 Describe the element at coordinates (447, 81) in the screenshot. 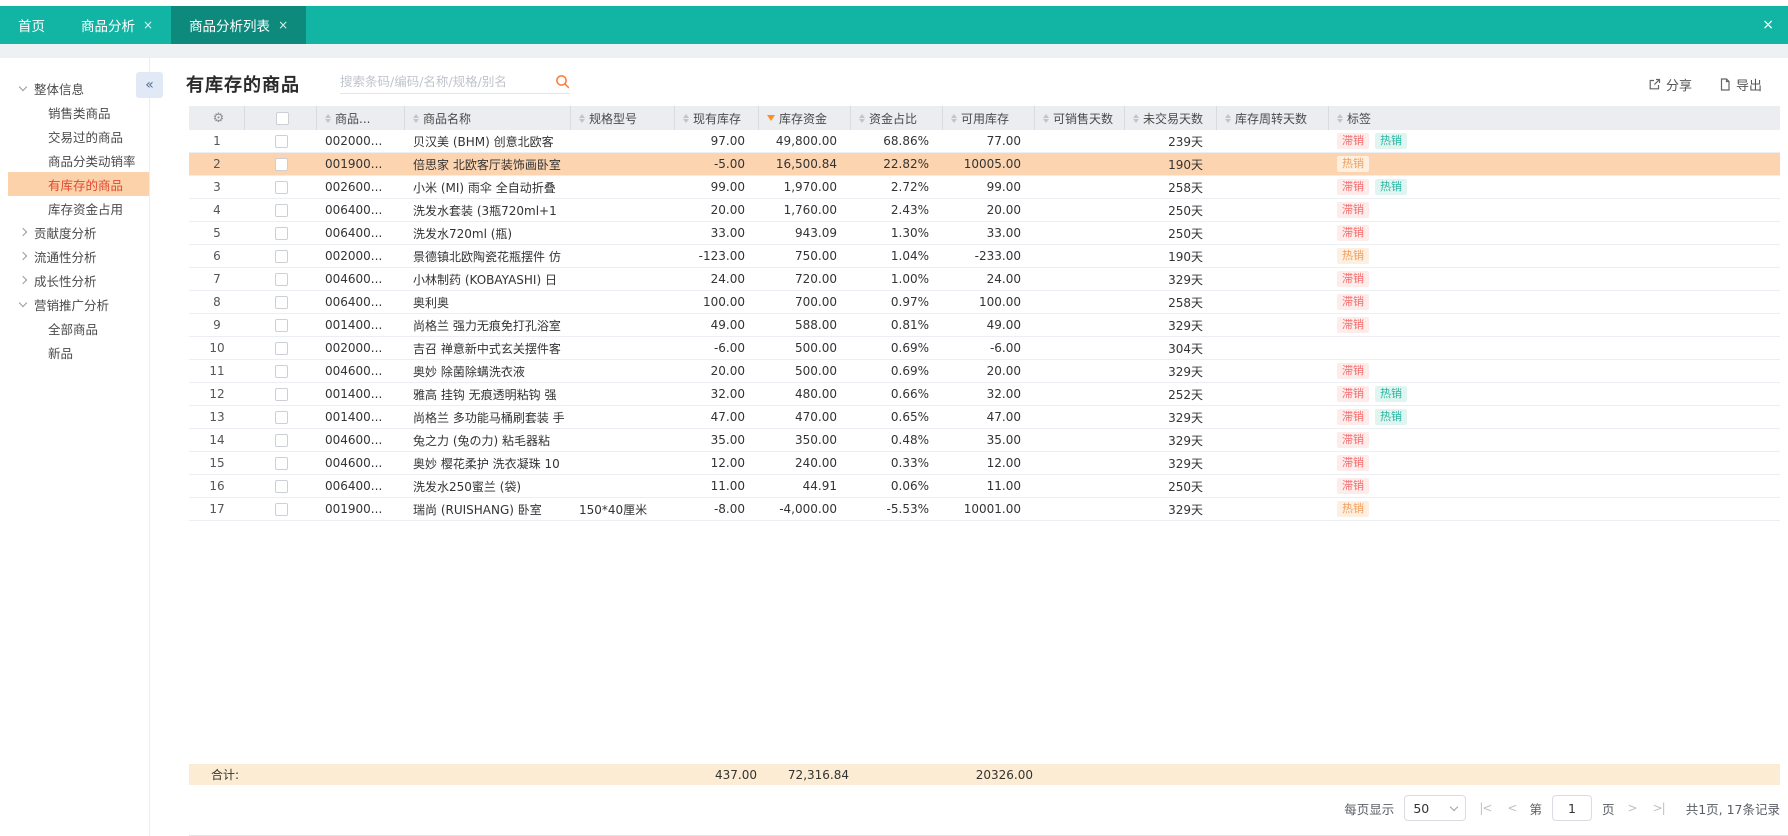

I see `search-input` at that location.